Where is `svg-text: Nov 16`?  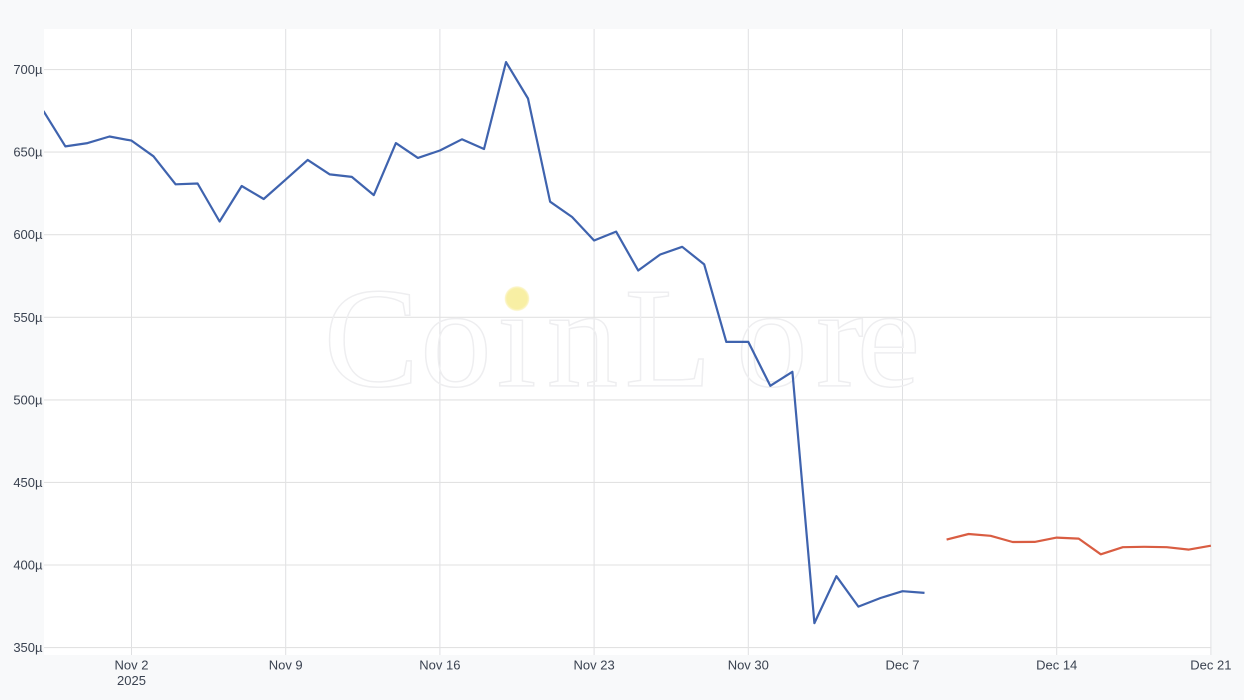 svg-text: Nov 16 is located at coordinates (439, 665).